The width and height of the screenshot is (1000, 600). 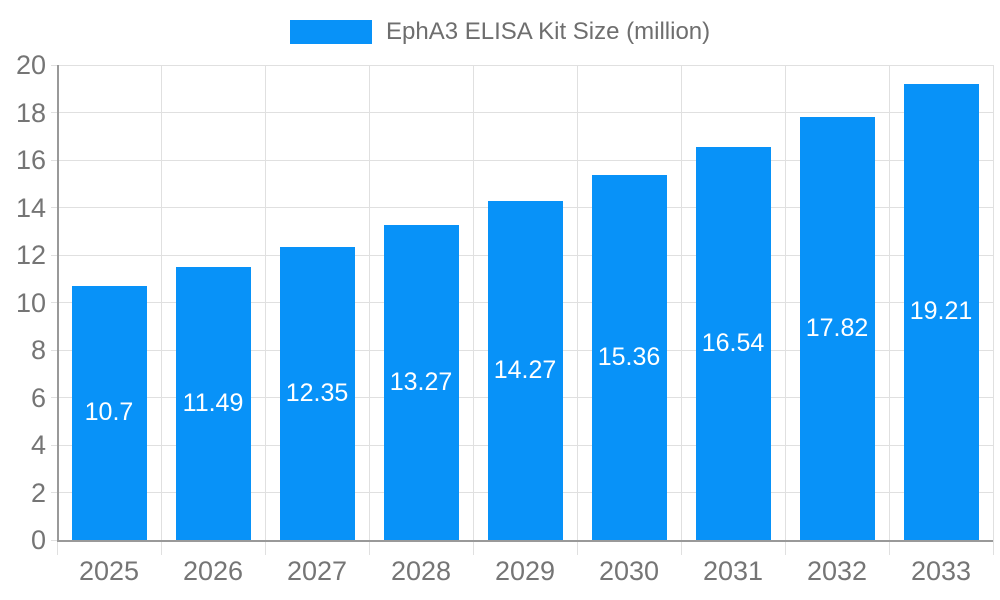 I want to click on y-axis-line, so click(x=58, y=303).